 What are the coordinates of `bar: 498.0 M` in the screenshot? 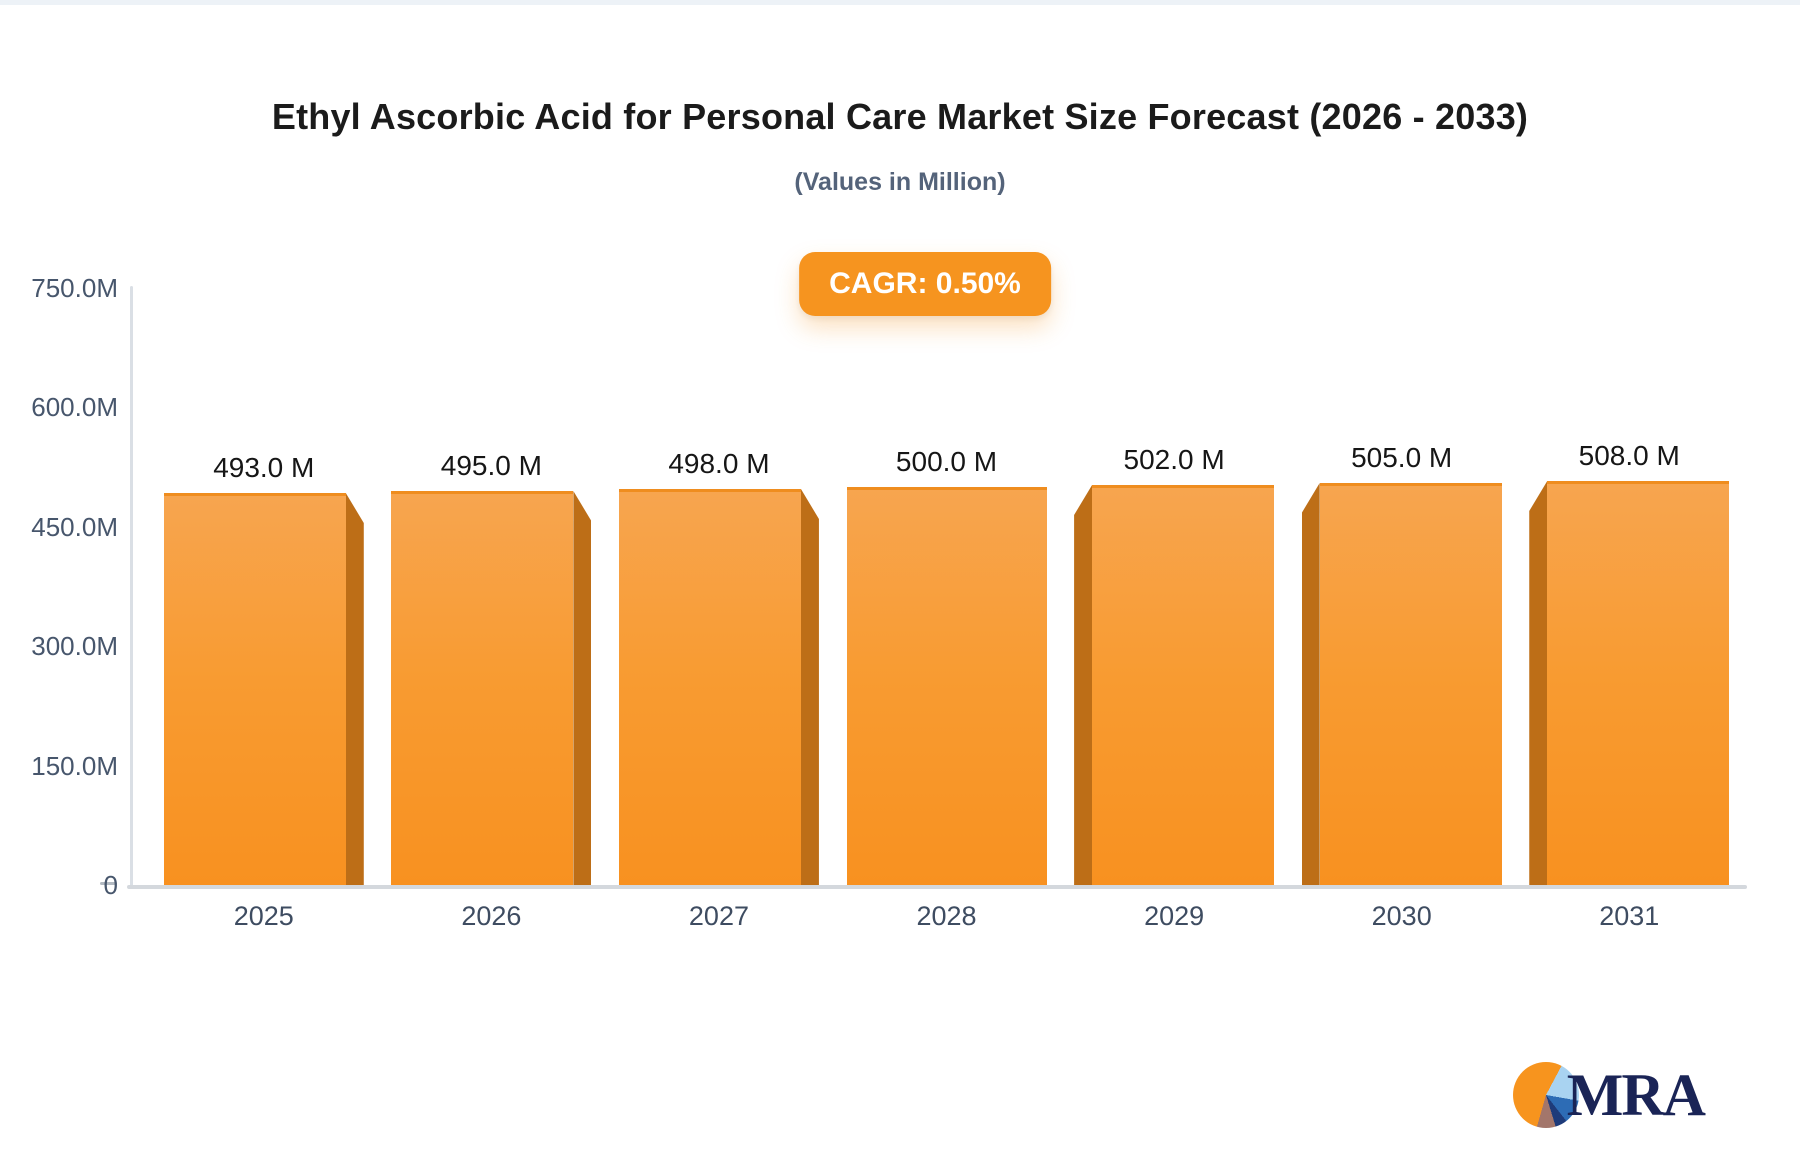 It's located at (718, 666).